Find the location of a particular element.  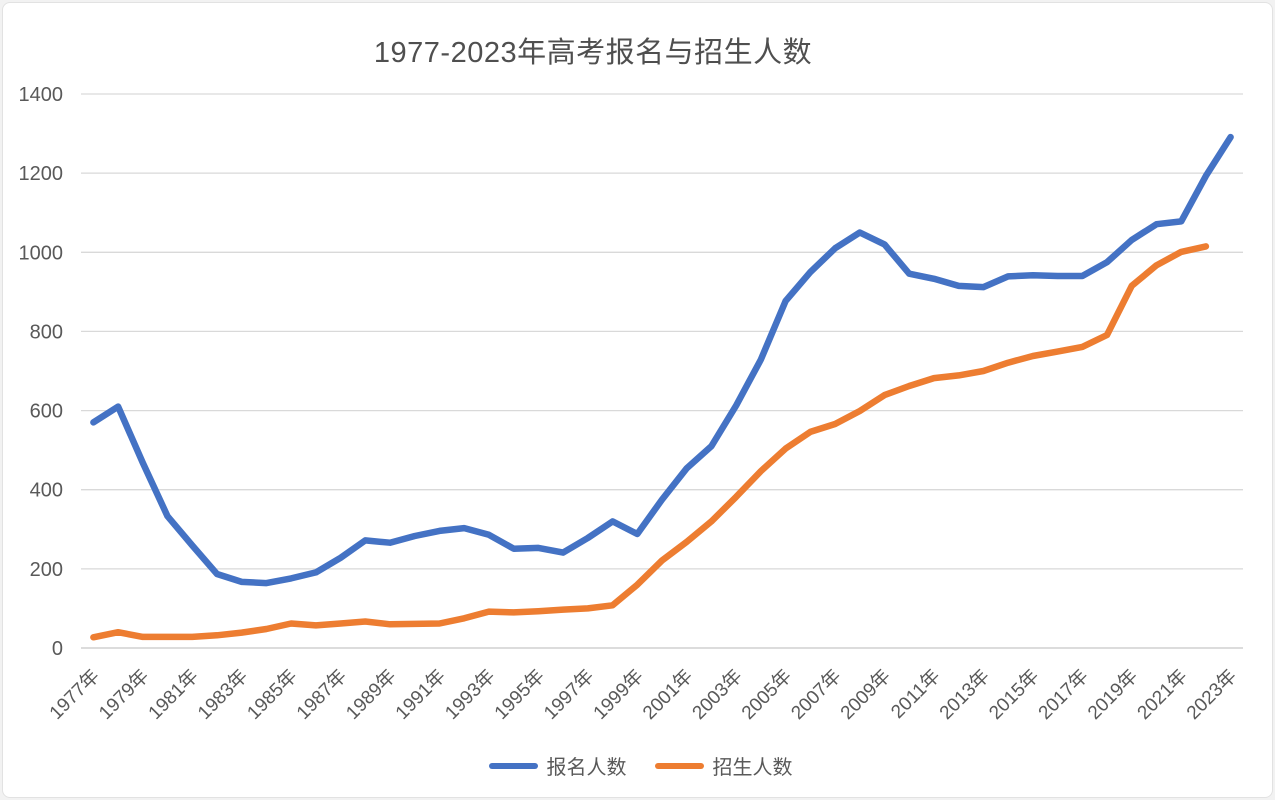

svg-text: 2017年 is located at coordinates (1063, 694).